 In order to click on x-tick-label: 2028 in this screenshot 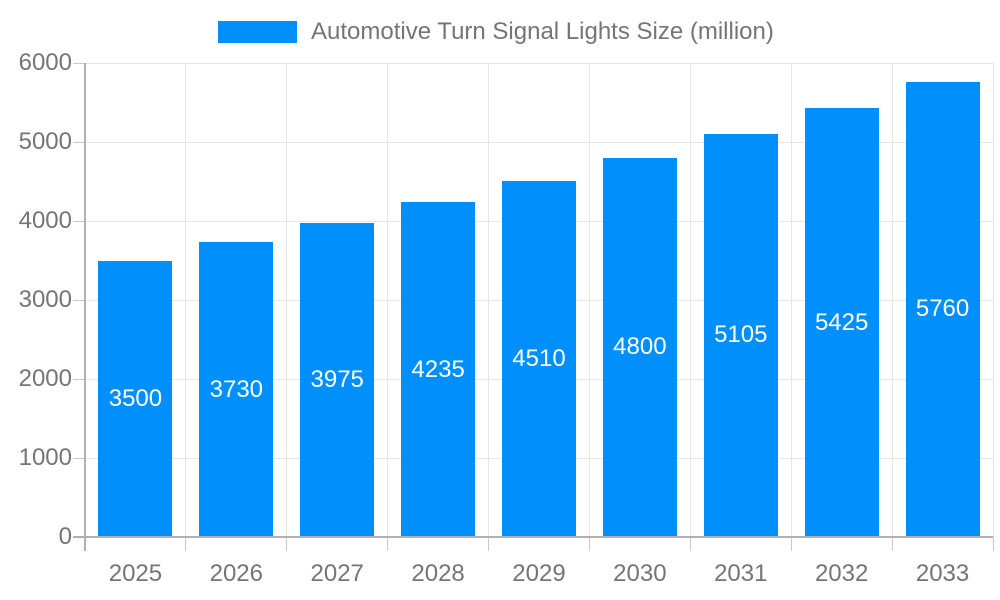, I will do `click(438, 573)`.